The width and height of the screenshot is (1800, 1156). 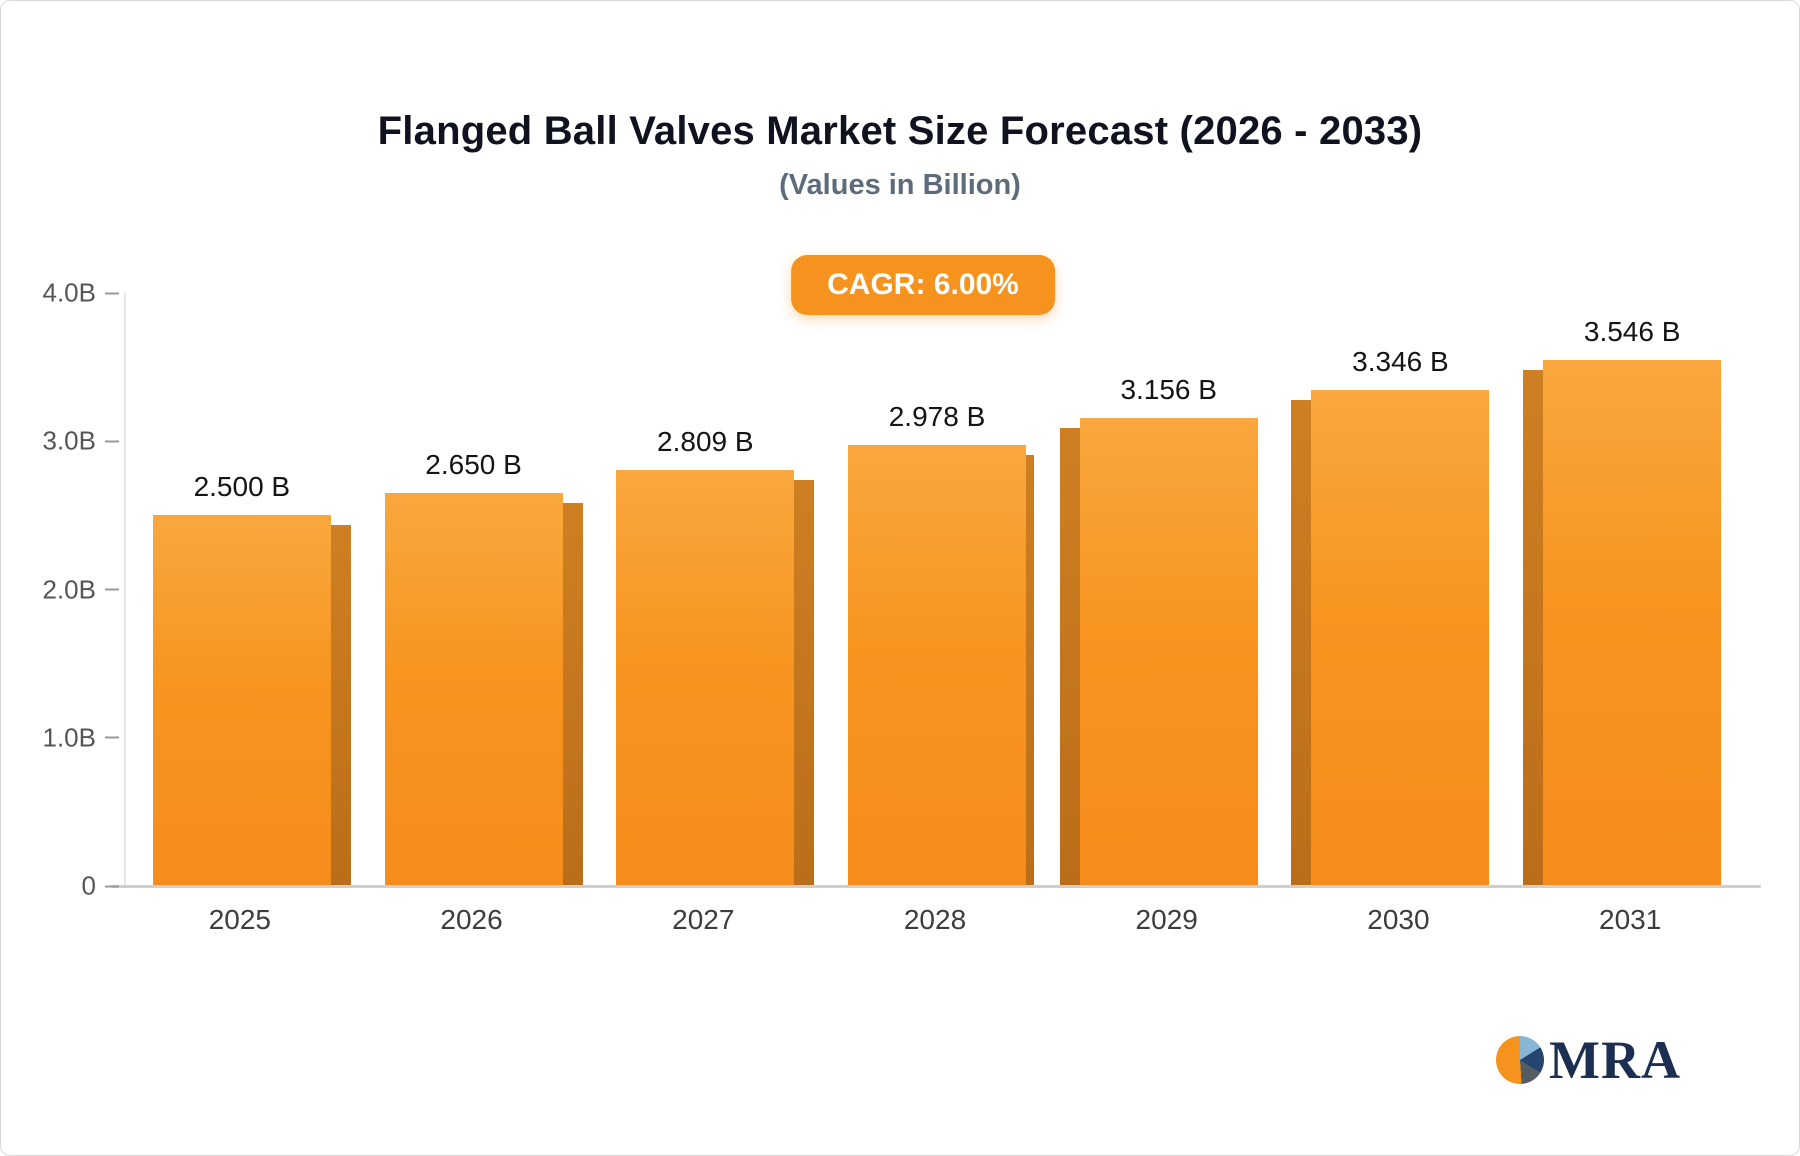 What do you see at coordinates (1168, 652) in the screenshot?
I see `bar-2029` at bounding box center [1168, 652].